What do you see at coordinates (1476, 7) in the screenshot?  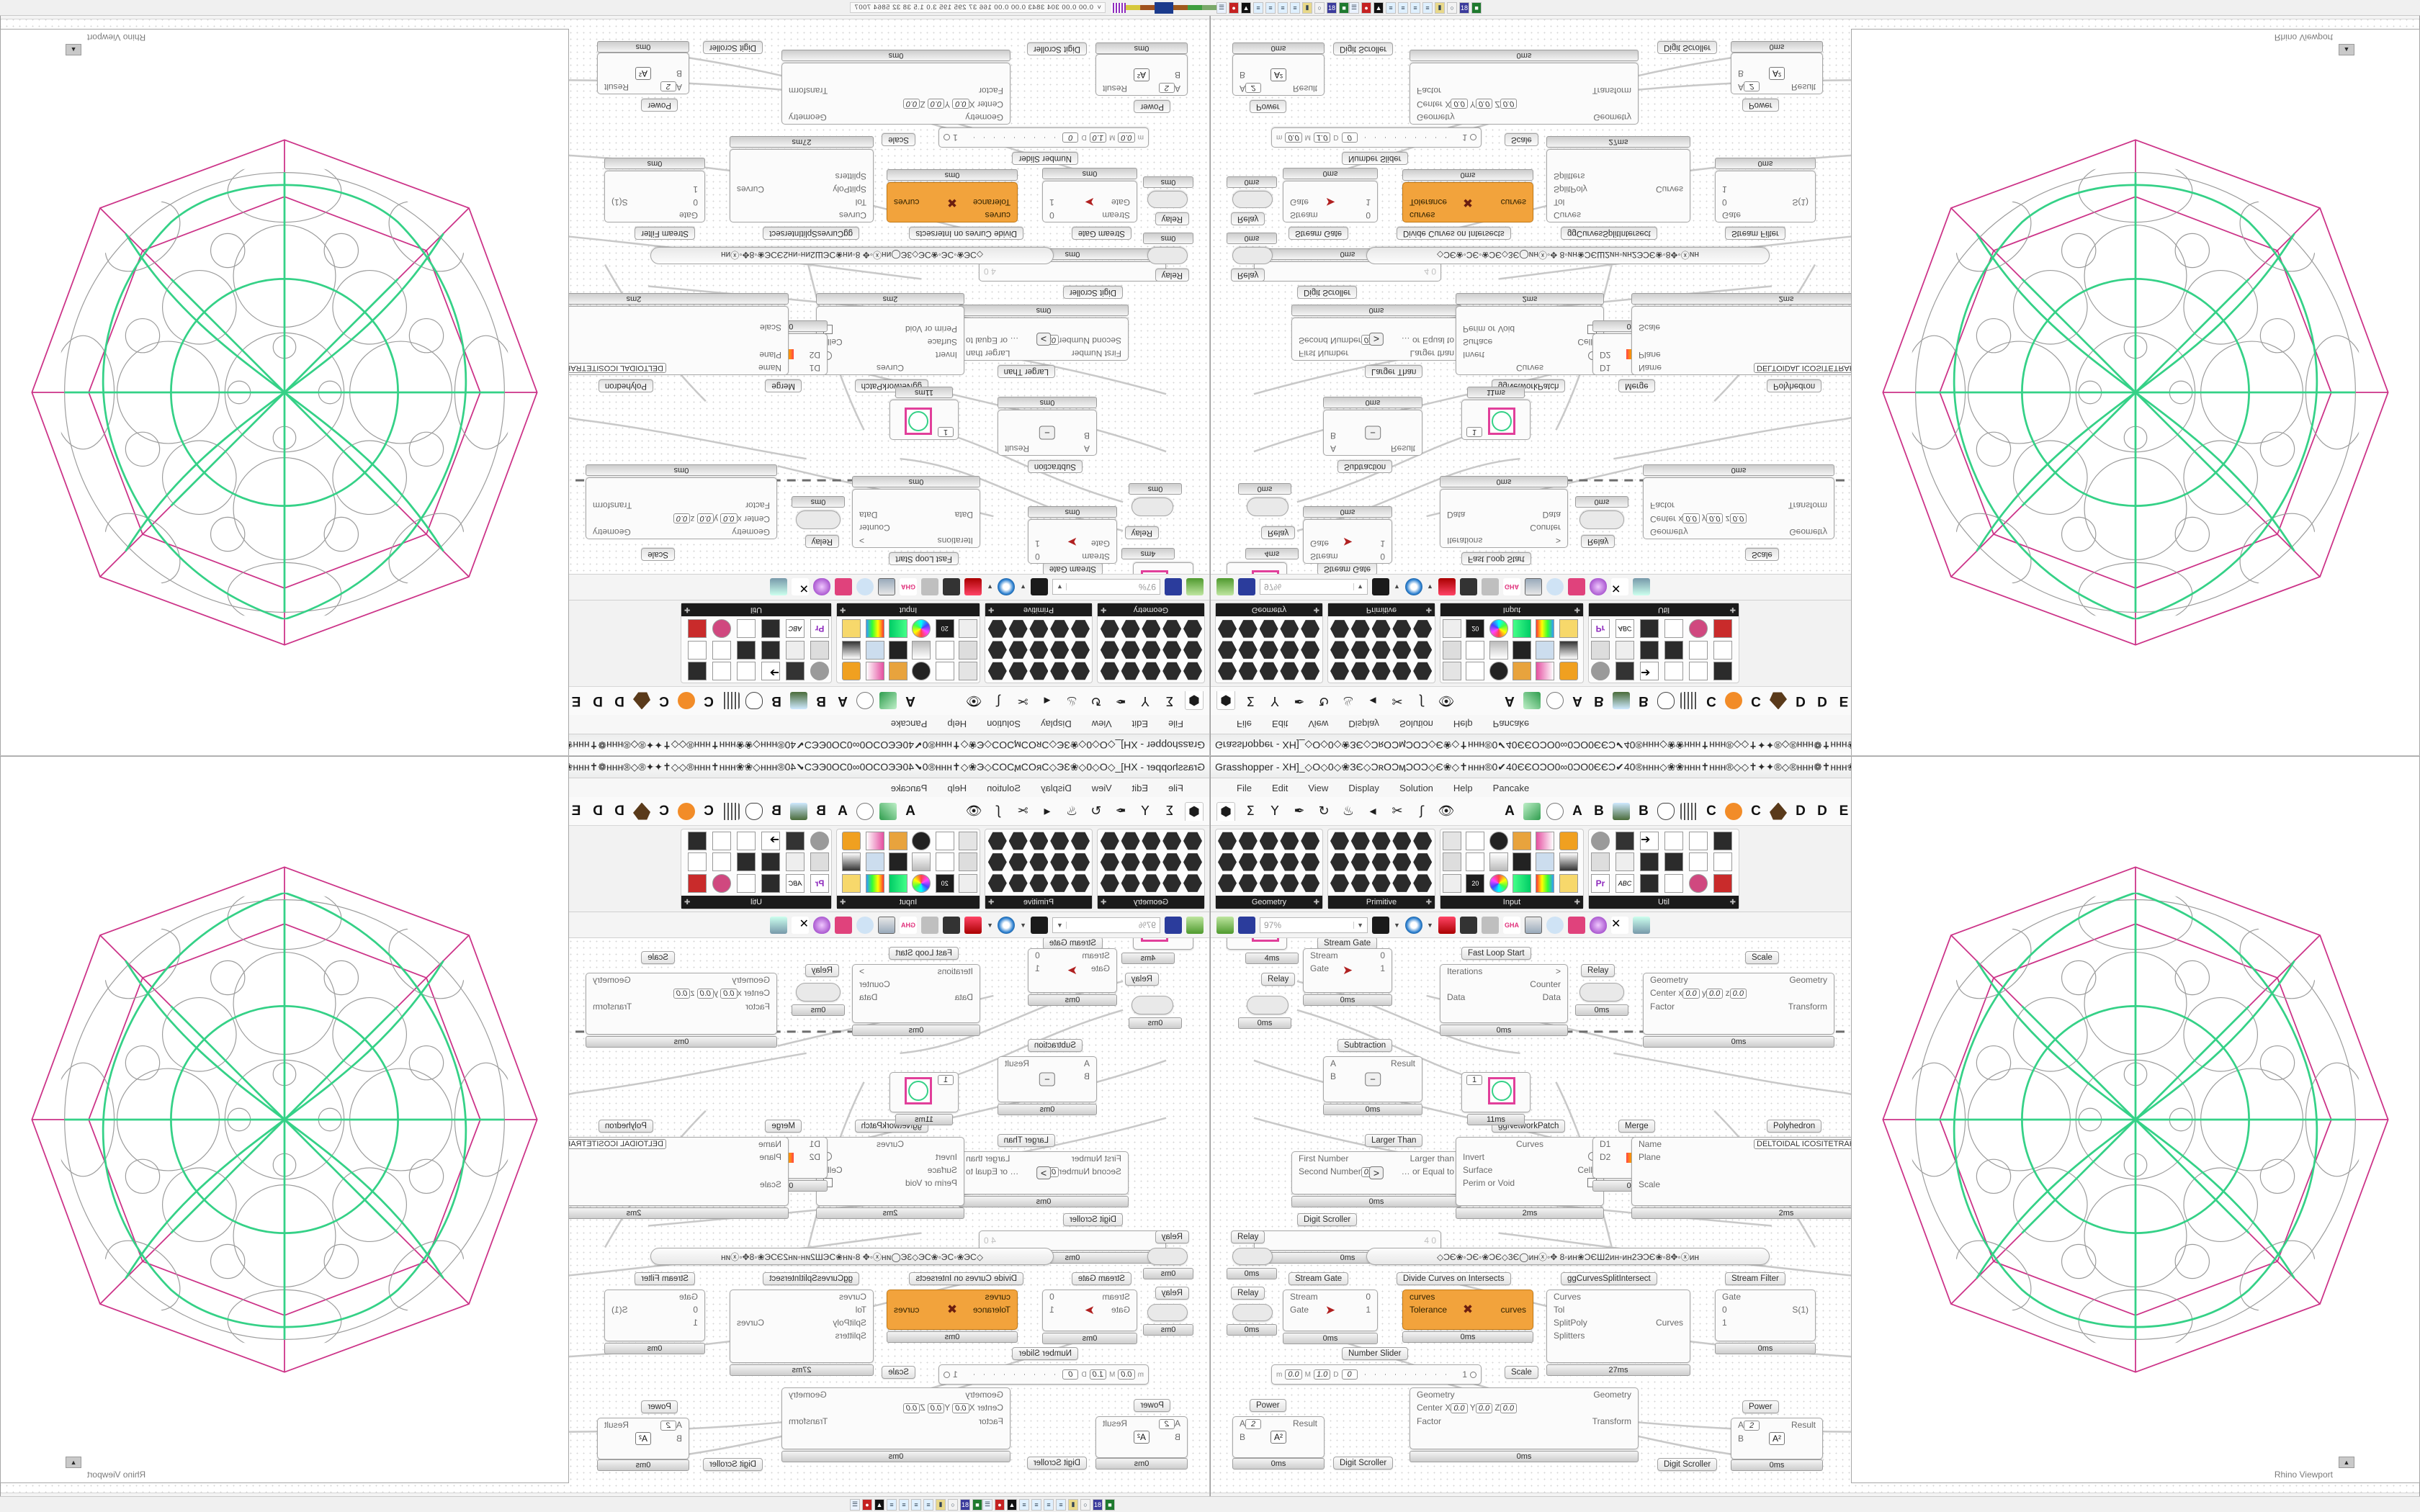 I see `green-app-icon: ■` at bounding box center [1476, 7].